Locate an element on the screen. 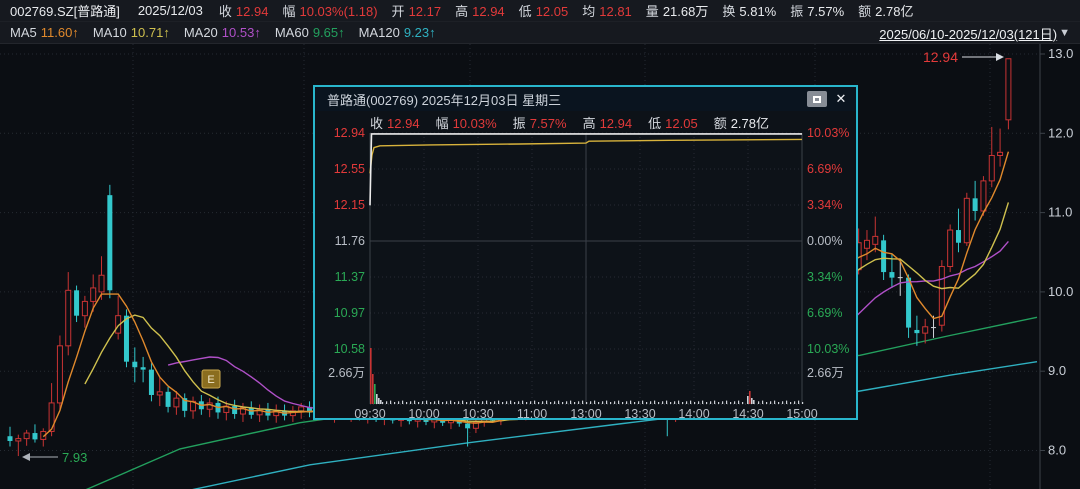 This screenshot has height=489, width=1080. chevron-down-icon: ▼ is located at coordinates (1064, 33).